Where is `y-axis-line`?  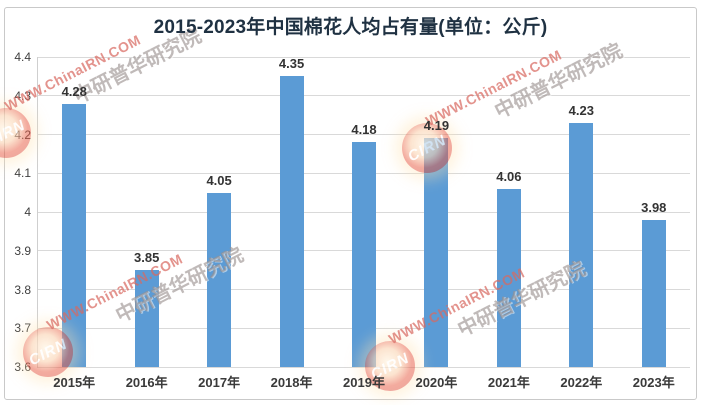
y-axis-line is located at coordinates (37, 212).